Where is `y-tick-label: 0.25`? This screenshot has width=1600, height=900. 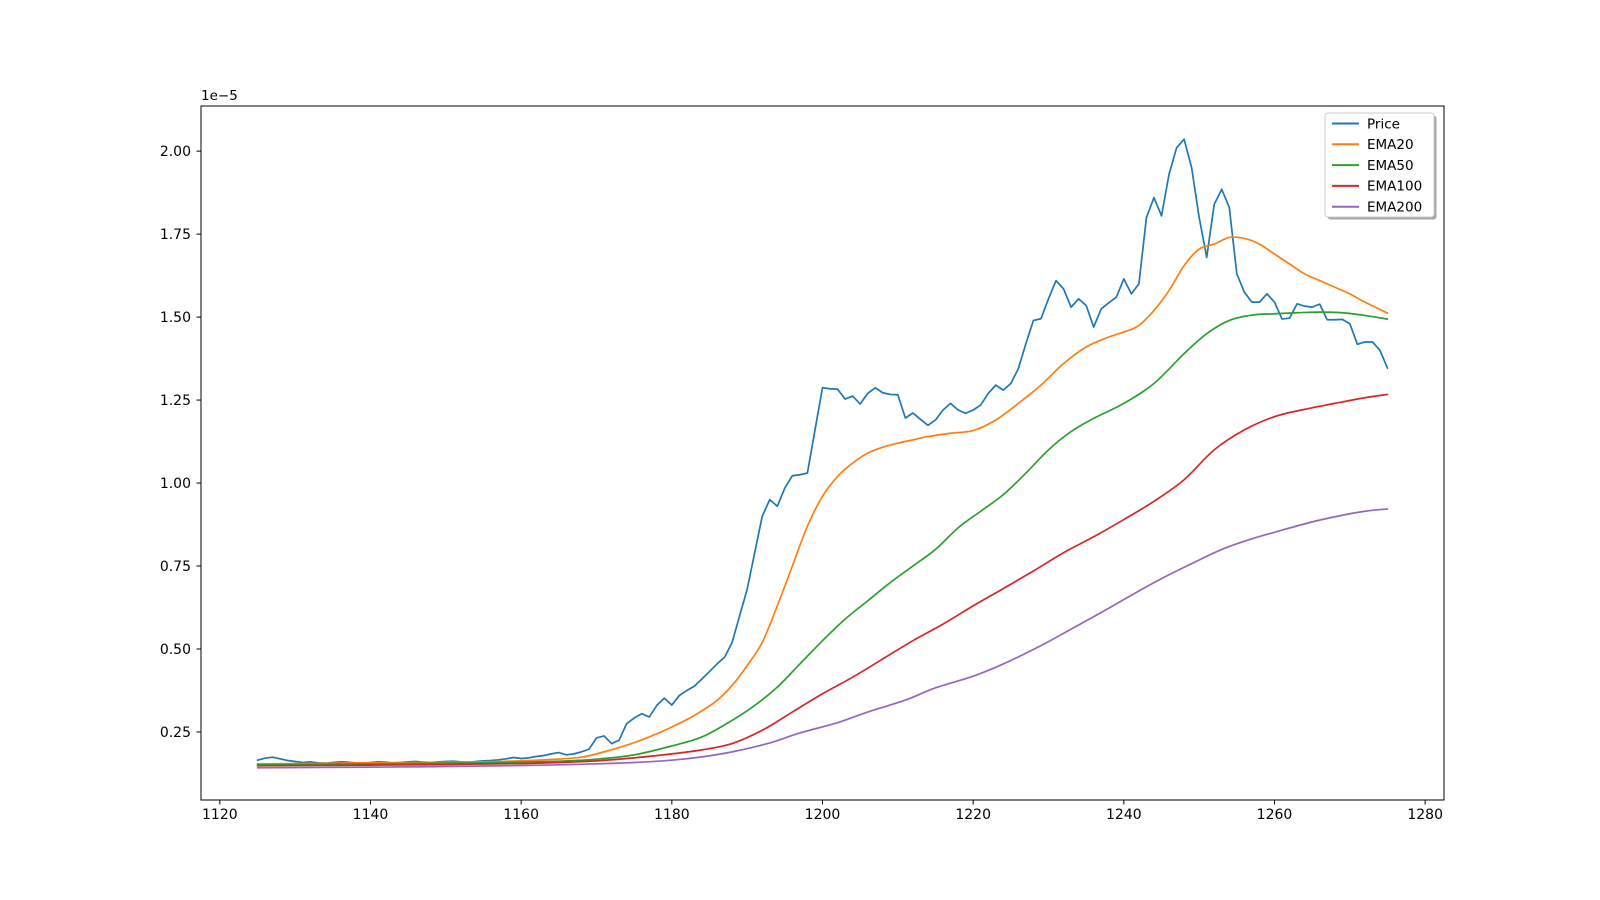 y-tick-label: 0.25 is located at coordinates (175, 733).